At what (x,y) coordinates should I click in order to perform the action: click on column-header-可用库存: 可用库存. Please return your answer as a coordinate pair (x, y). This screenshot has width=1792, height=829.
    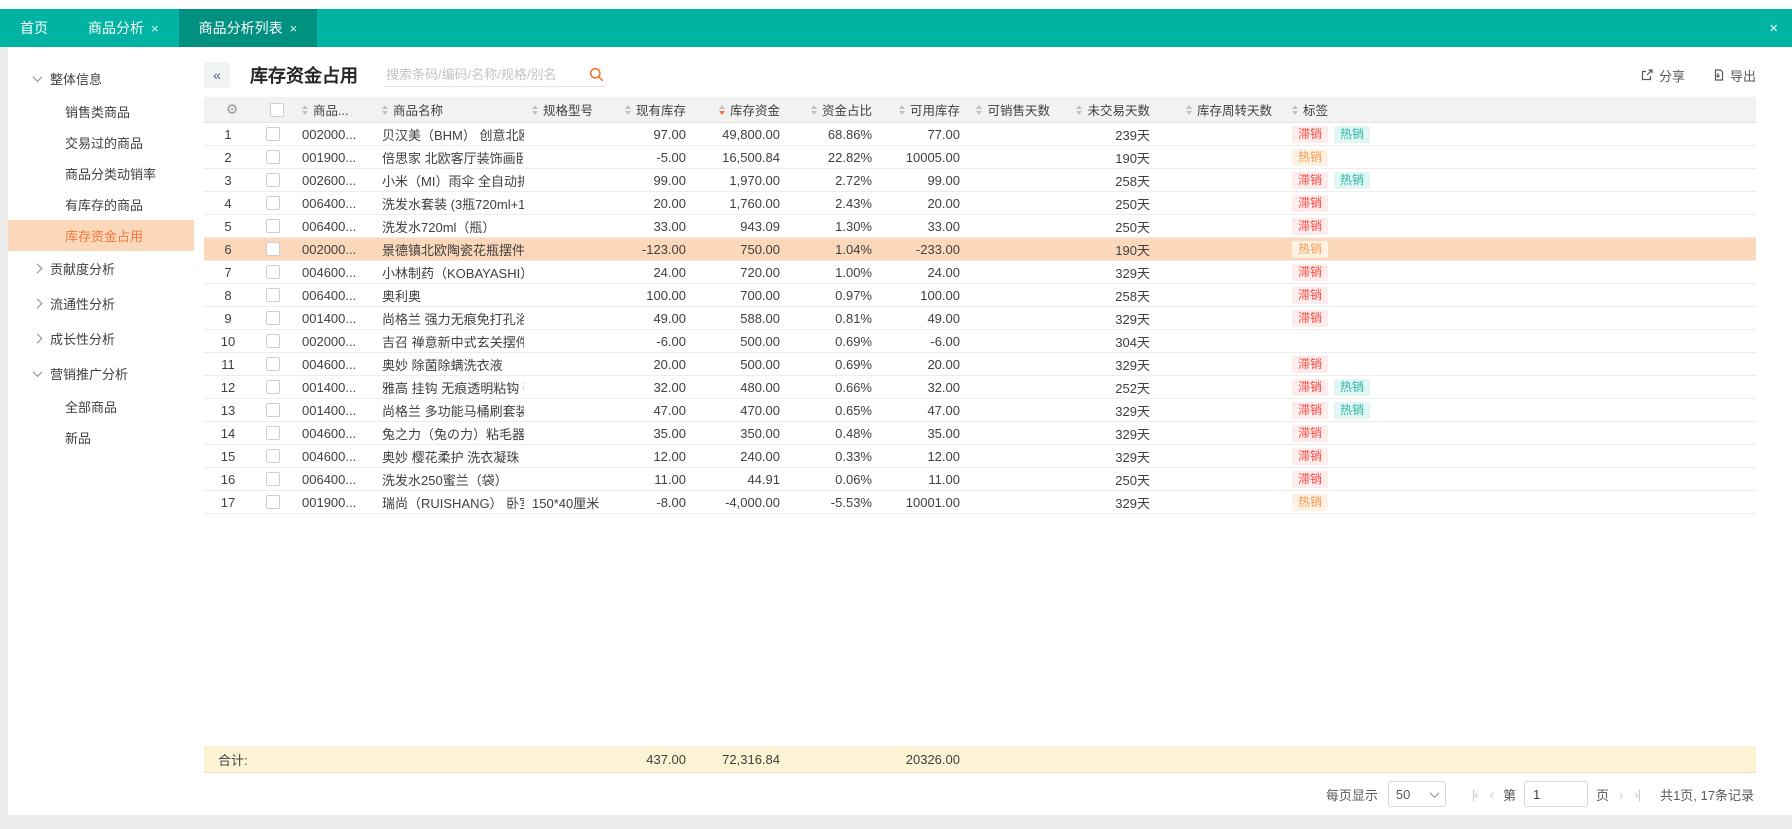
    Looking at the image, I should click on (928, 109).